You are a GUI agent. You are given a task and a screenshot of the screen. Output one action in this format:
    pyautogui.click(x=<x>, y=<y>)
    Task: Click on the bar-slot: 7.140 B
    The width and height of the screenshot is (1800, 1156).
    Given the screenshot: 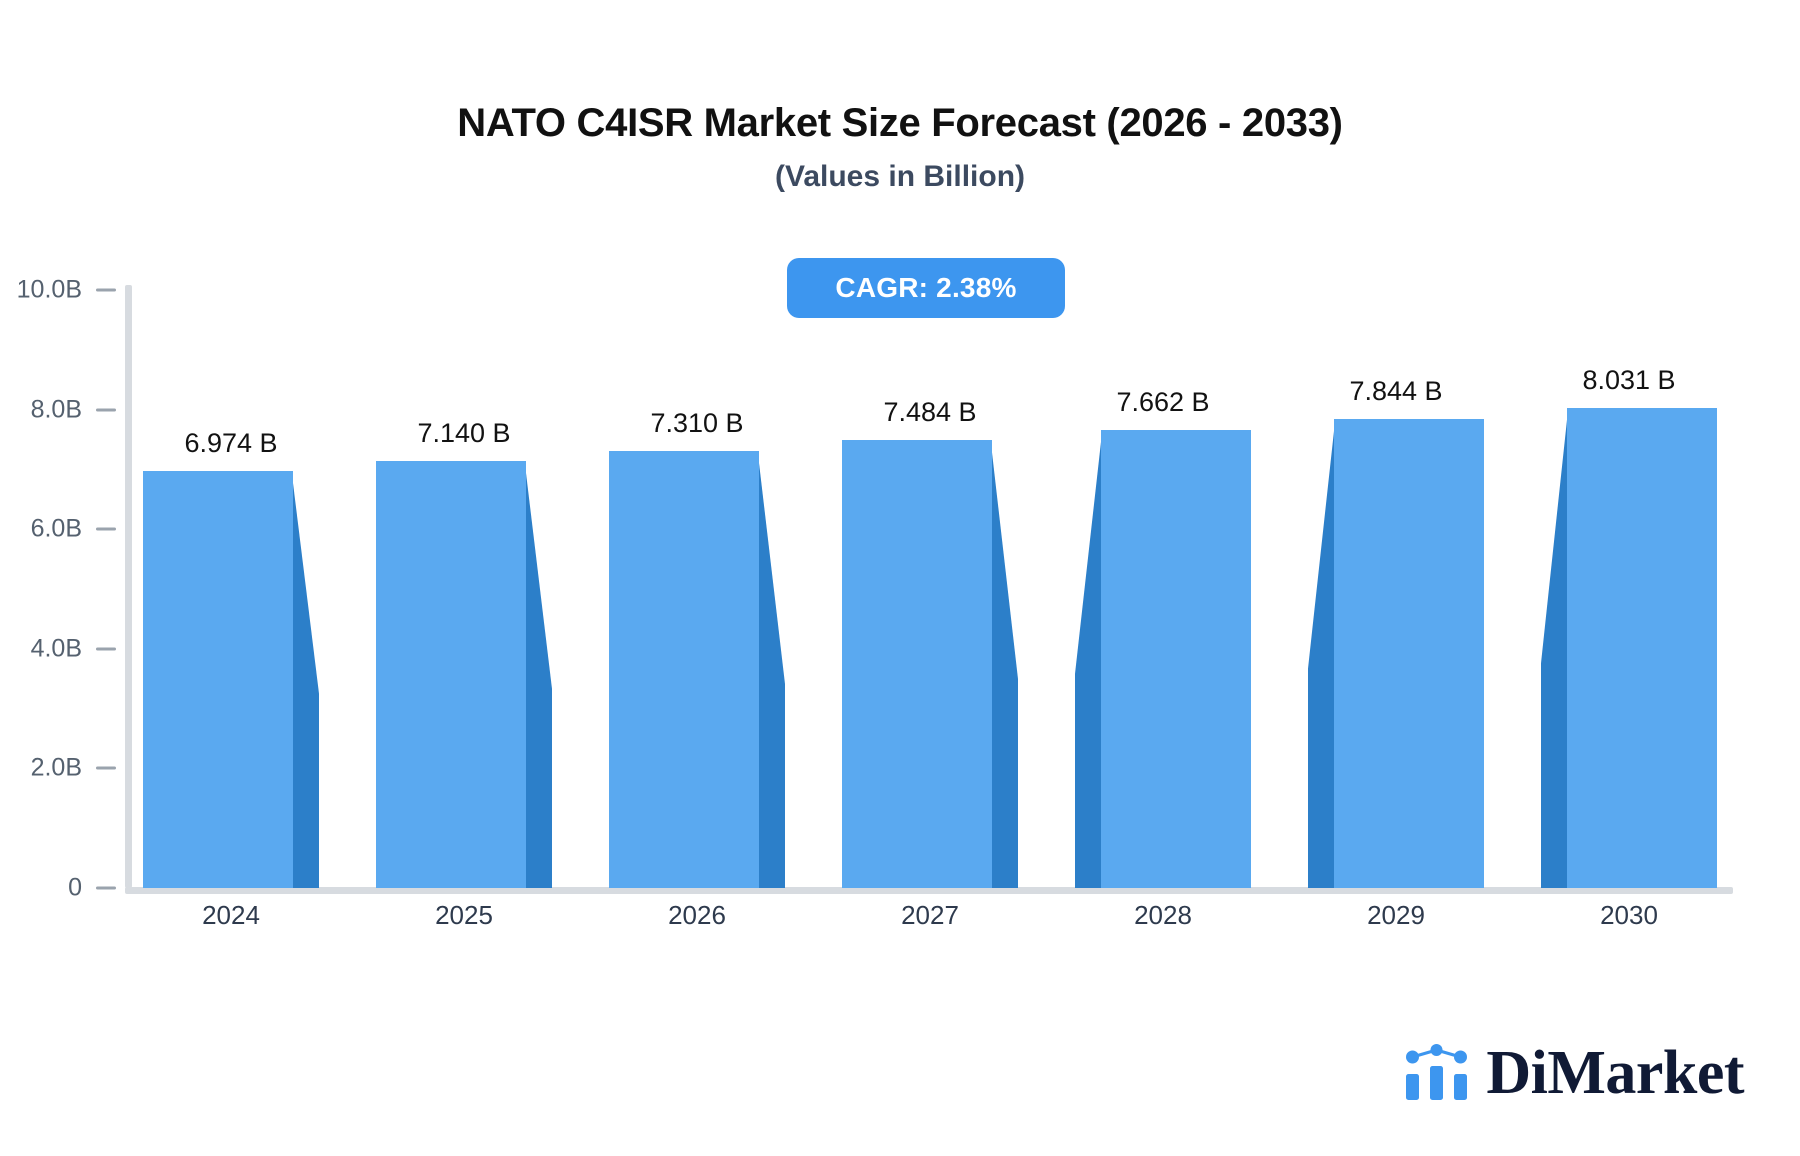 What is the action you would take?
    pyautogui.click(x=464, y=589)
    